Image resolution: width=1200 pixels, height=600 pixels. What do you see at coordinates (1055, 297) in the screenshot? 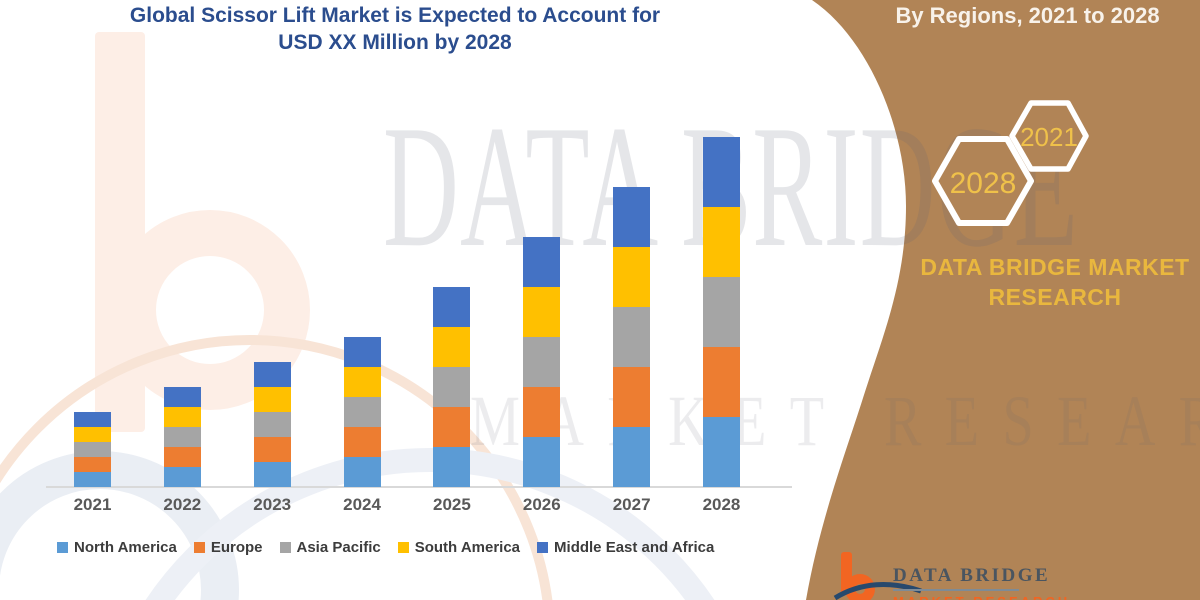
I see `brand-text-line2: RESEARCH` at bounding box center [1055, 297].